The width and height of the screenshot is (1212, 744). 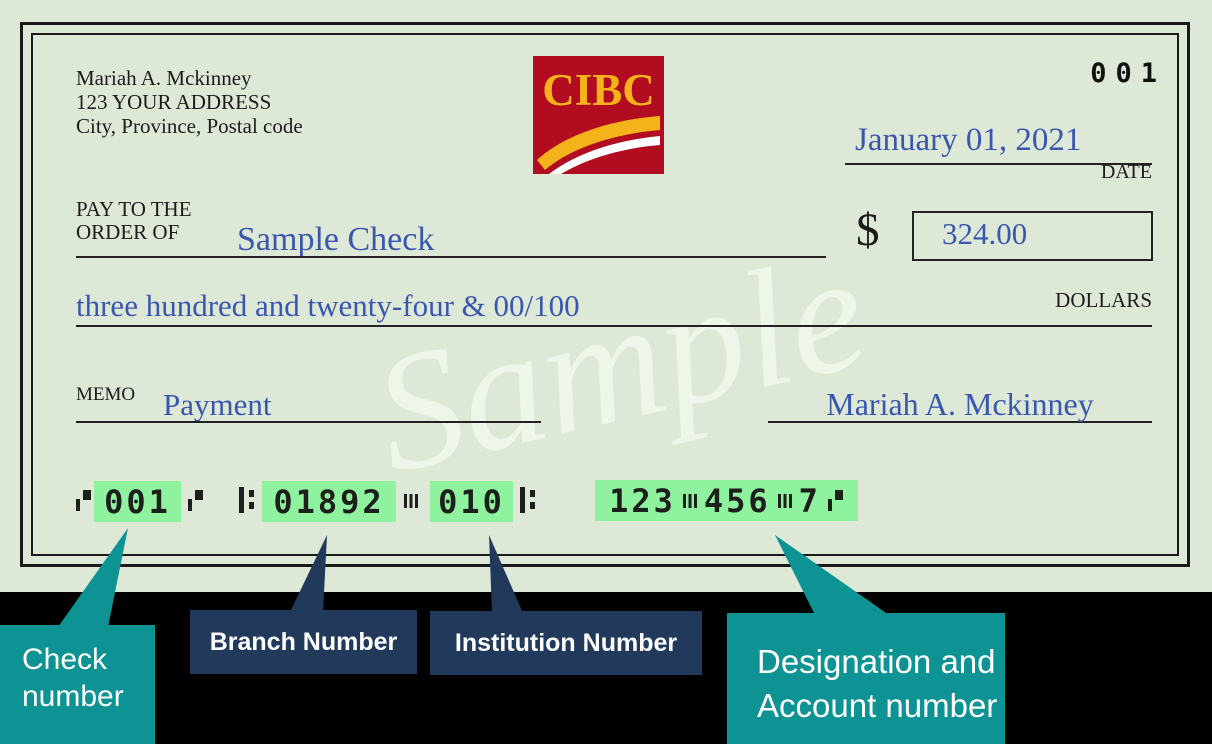 I want to click on micr-account-number: 123 456 7, so click(x=726, y=500).